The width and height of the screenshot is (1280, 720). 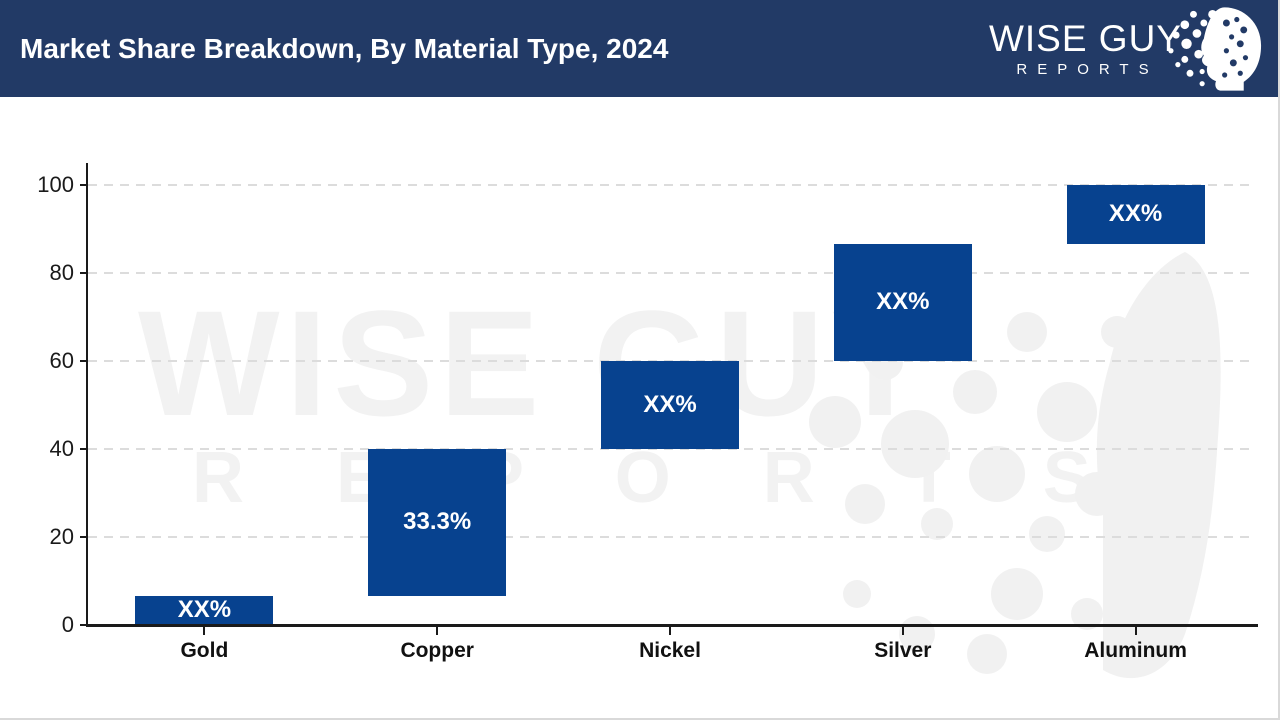 What do you see at coordinates (61, 536) in the screenshot?
I see `y-tick-label-20: 20` at bounding box center [61, 536].